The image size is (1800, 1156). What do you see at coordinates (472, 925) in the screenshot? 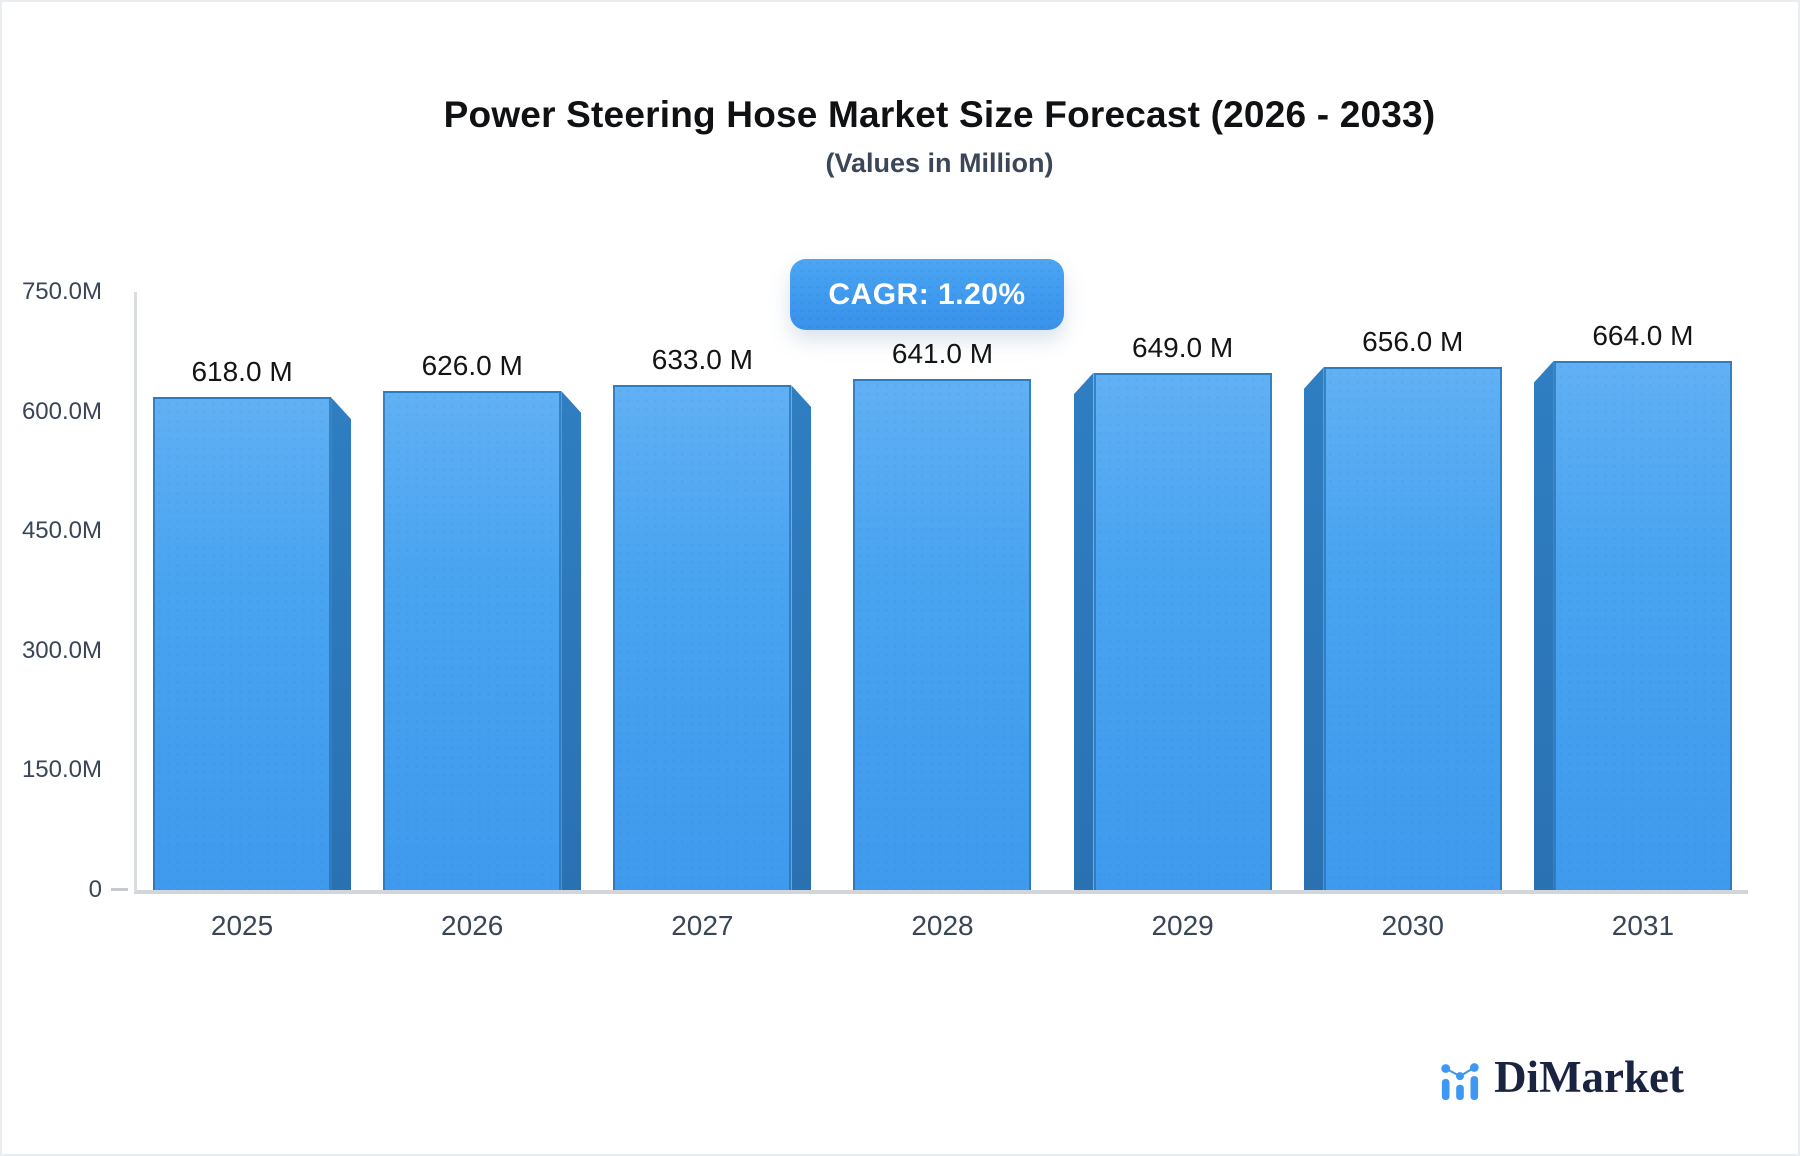
I see `x-axis-label: 2026` at bounding box center [472, 925].